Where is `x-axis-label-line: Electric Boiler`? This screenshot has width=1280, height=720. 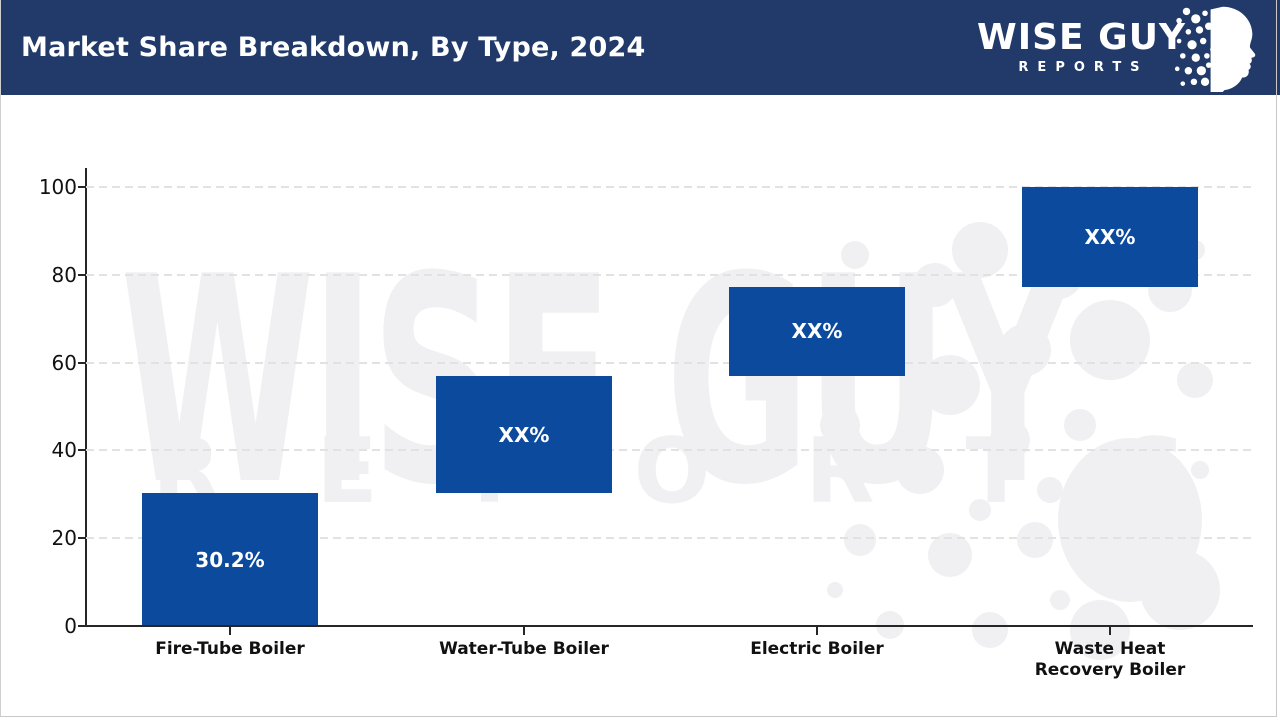
x-axis-label-line: Electric Boiler is located at coordinates (817, 649).